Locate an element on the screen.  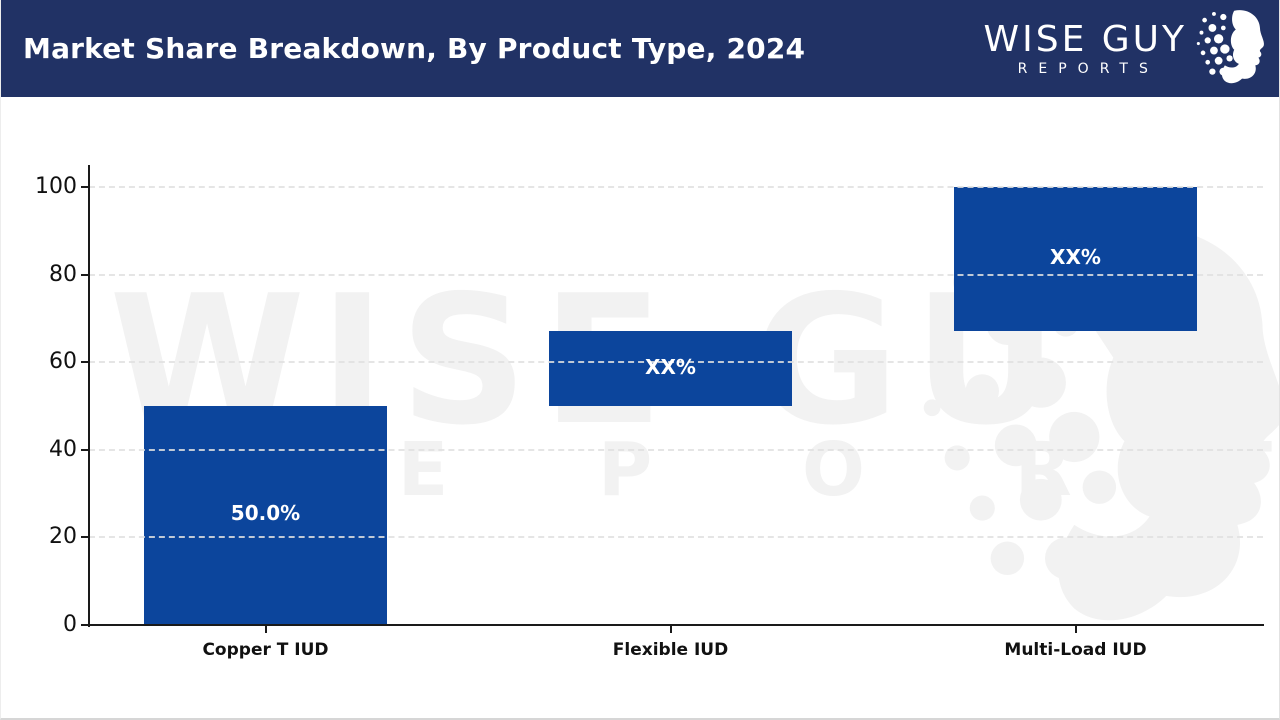
y-tick-label: 40 is located at coordinates (63, 449).